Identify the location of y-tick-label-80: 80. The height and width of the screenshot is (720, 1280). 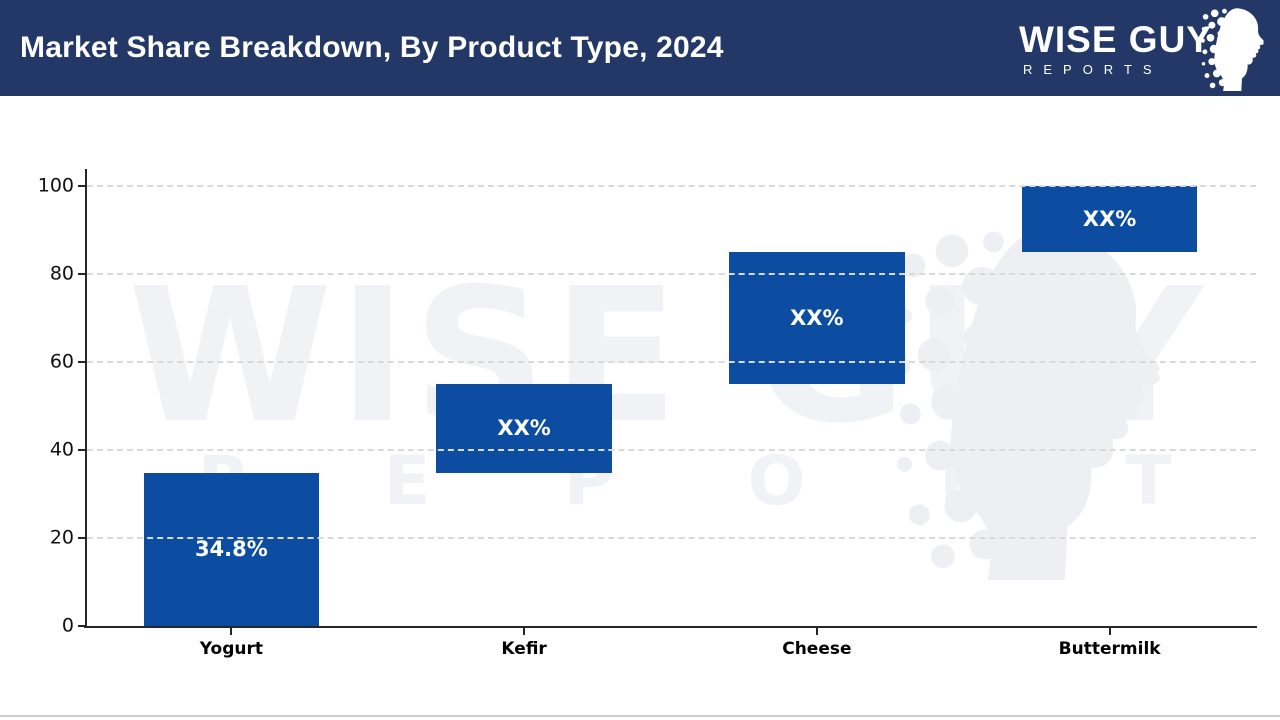
(61, 273).